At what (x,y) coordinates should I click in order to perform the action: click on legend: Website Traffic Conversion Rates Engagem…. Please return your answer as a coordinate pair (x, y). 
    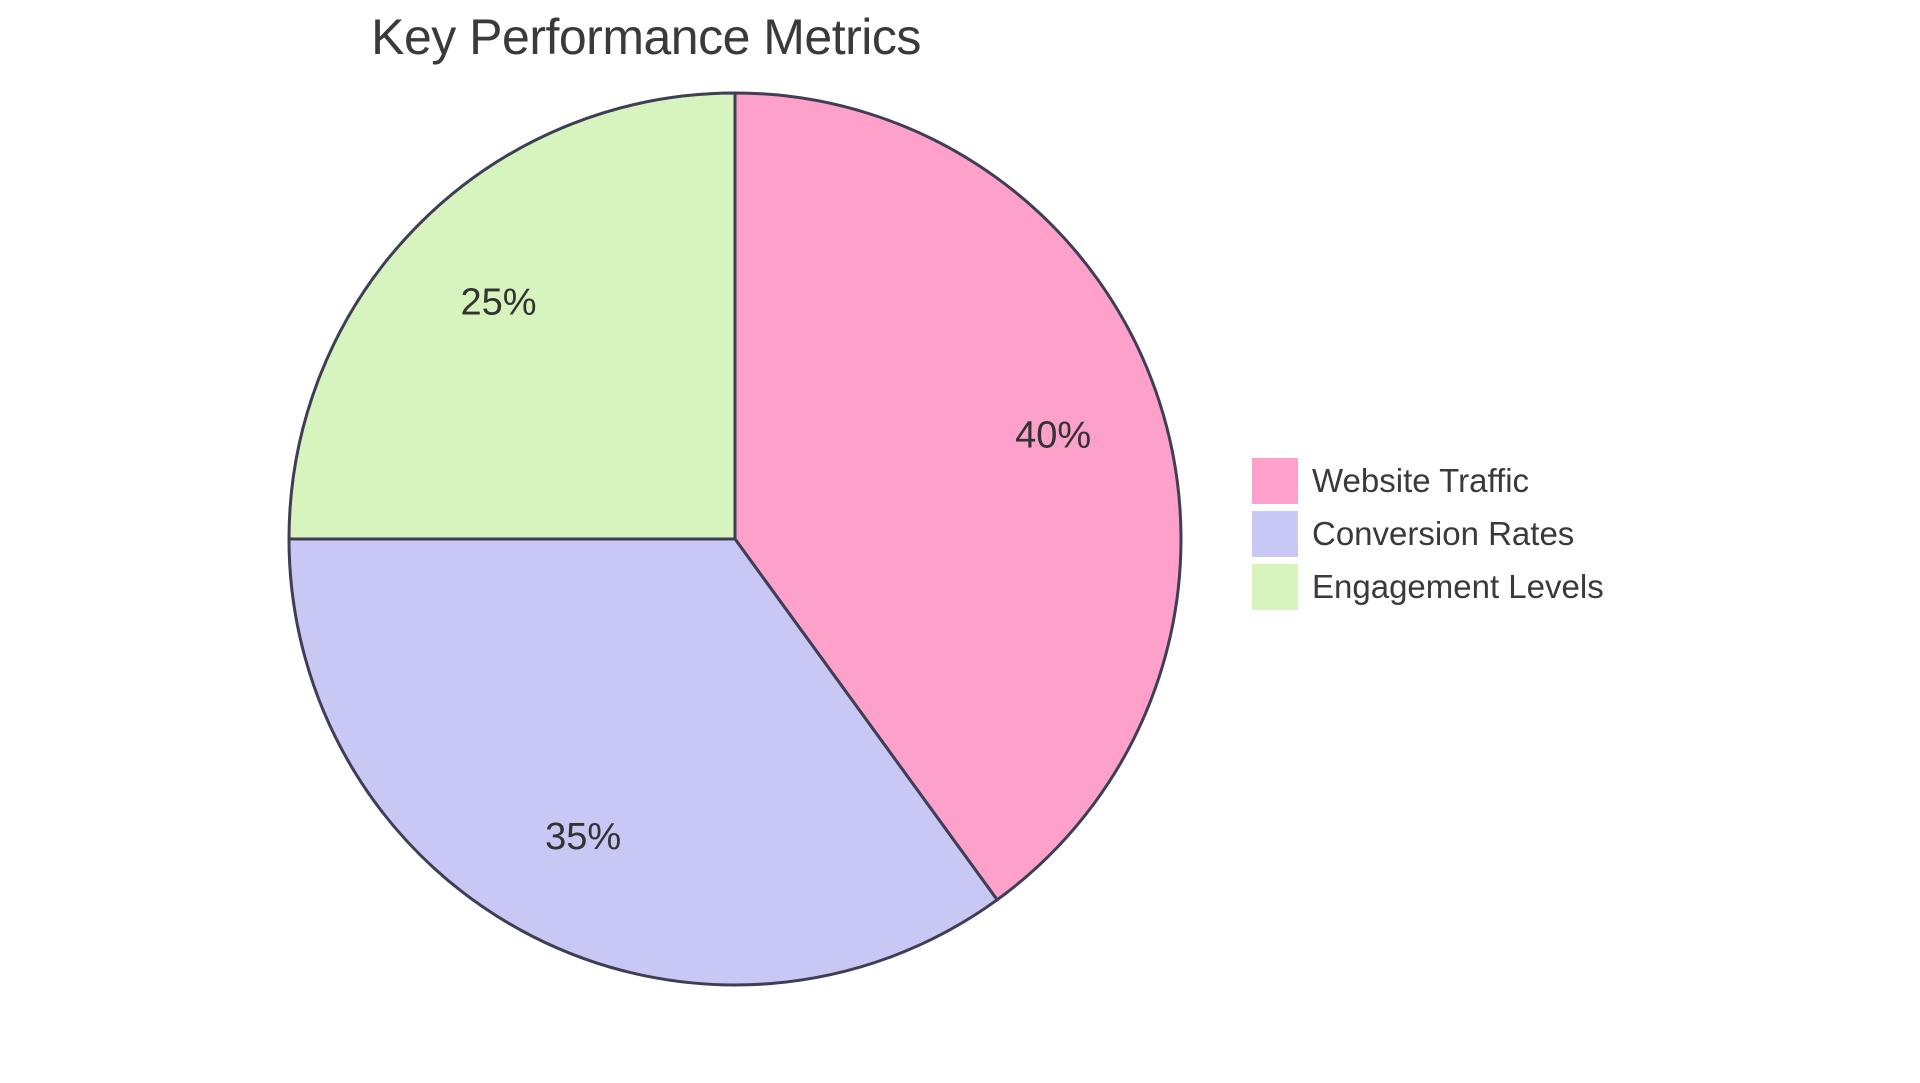
    Looking at the image, I should click on (1428, 537).